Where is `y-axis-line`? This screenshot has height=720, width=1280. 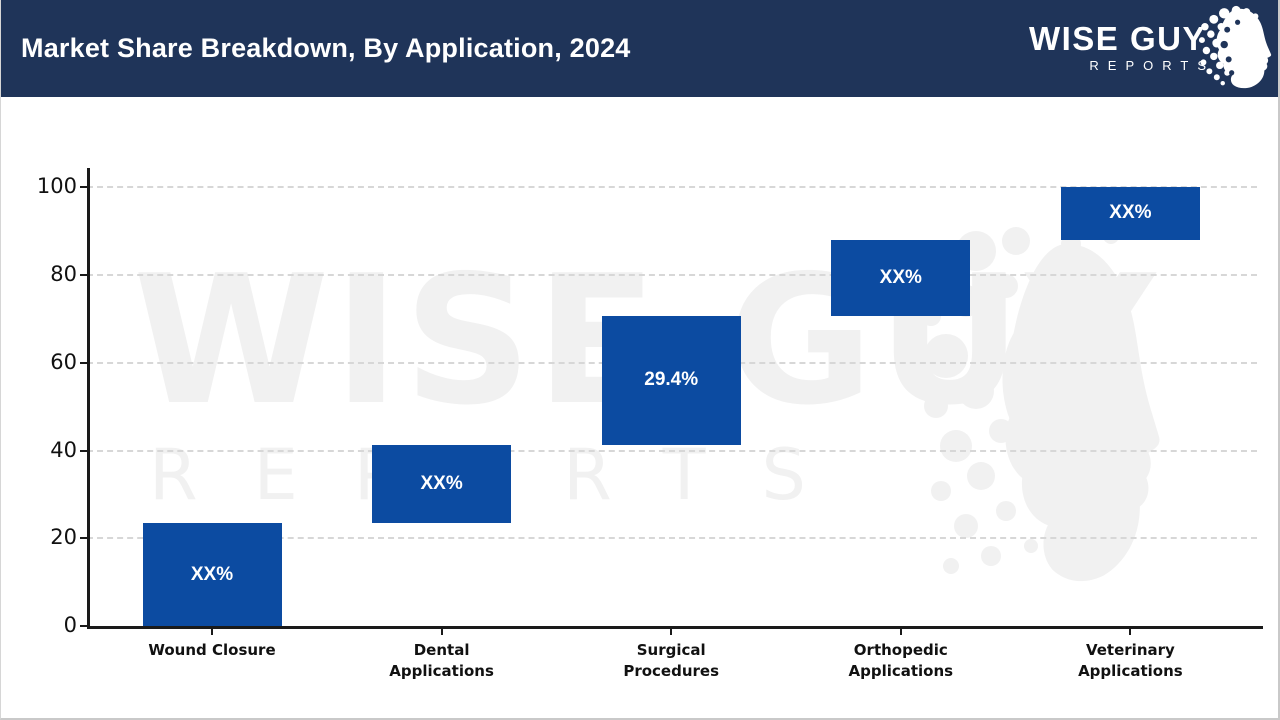
y-axis-line is located at coordinates (88, 398).